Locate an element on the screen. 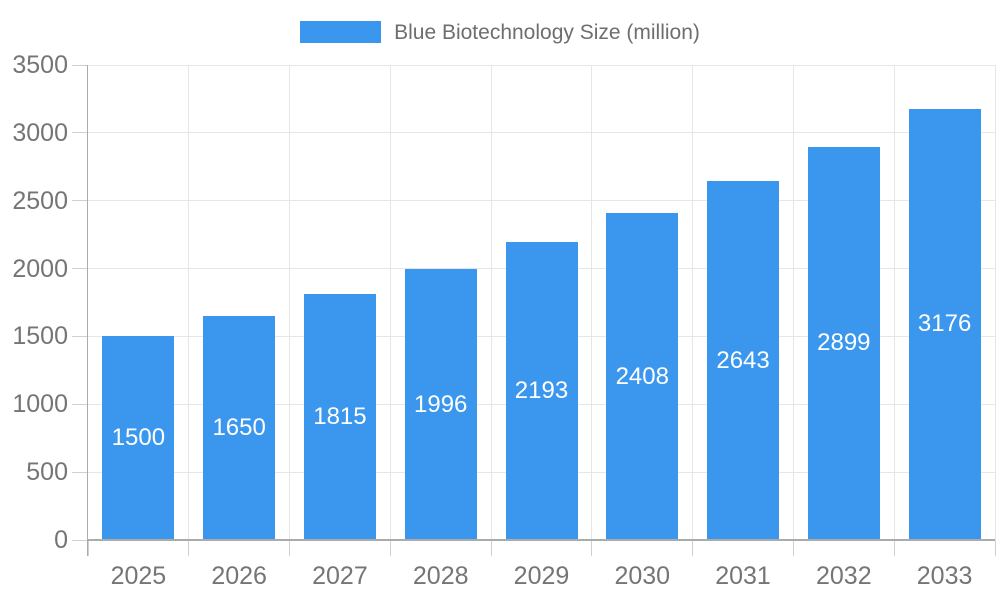 The height and width of the screenshot is (600, 1000). x-axis-label: 2025 is located at coordinates (138, 576).